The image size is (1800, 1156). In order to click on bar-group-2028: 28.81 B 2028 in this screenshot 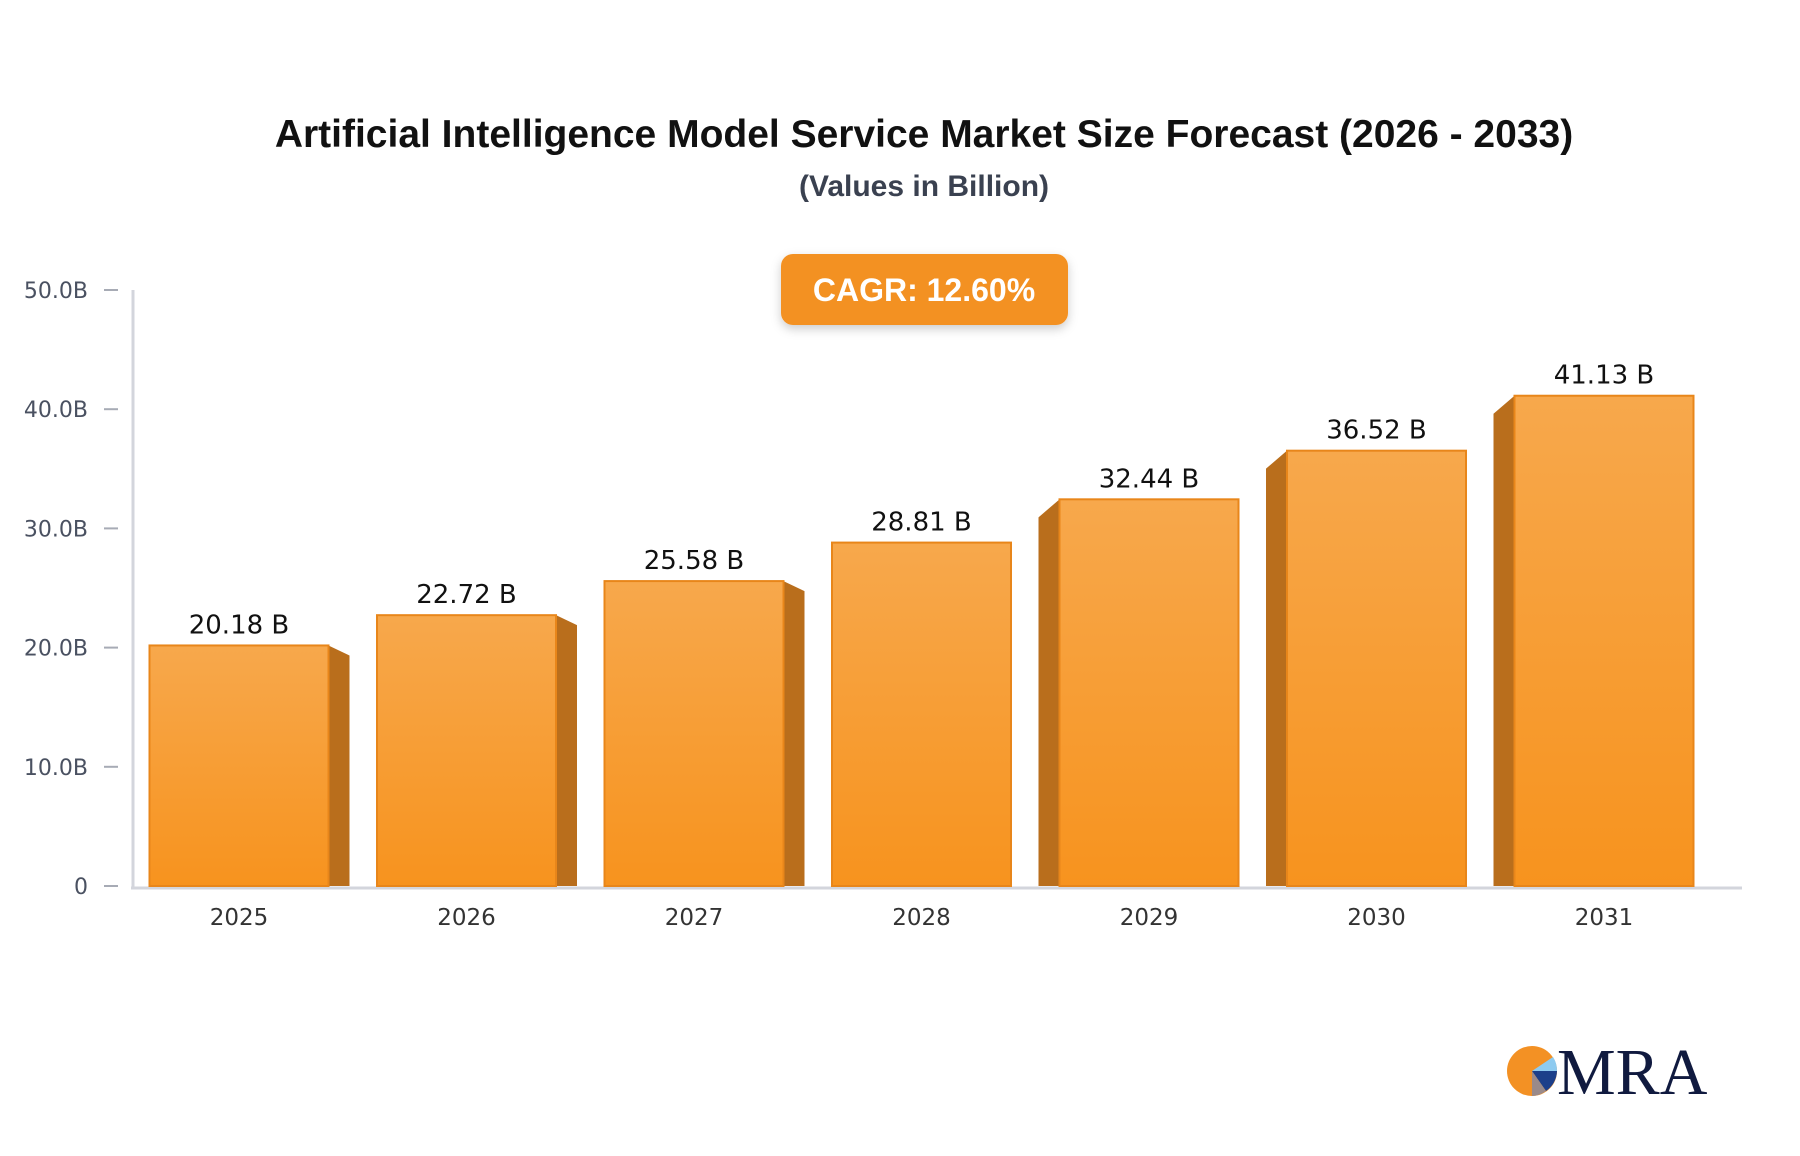, I will do `click(921, 719)`.